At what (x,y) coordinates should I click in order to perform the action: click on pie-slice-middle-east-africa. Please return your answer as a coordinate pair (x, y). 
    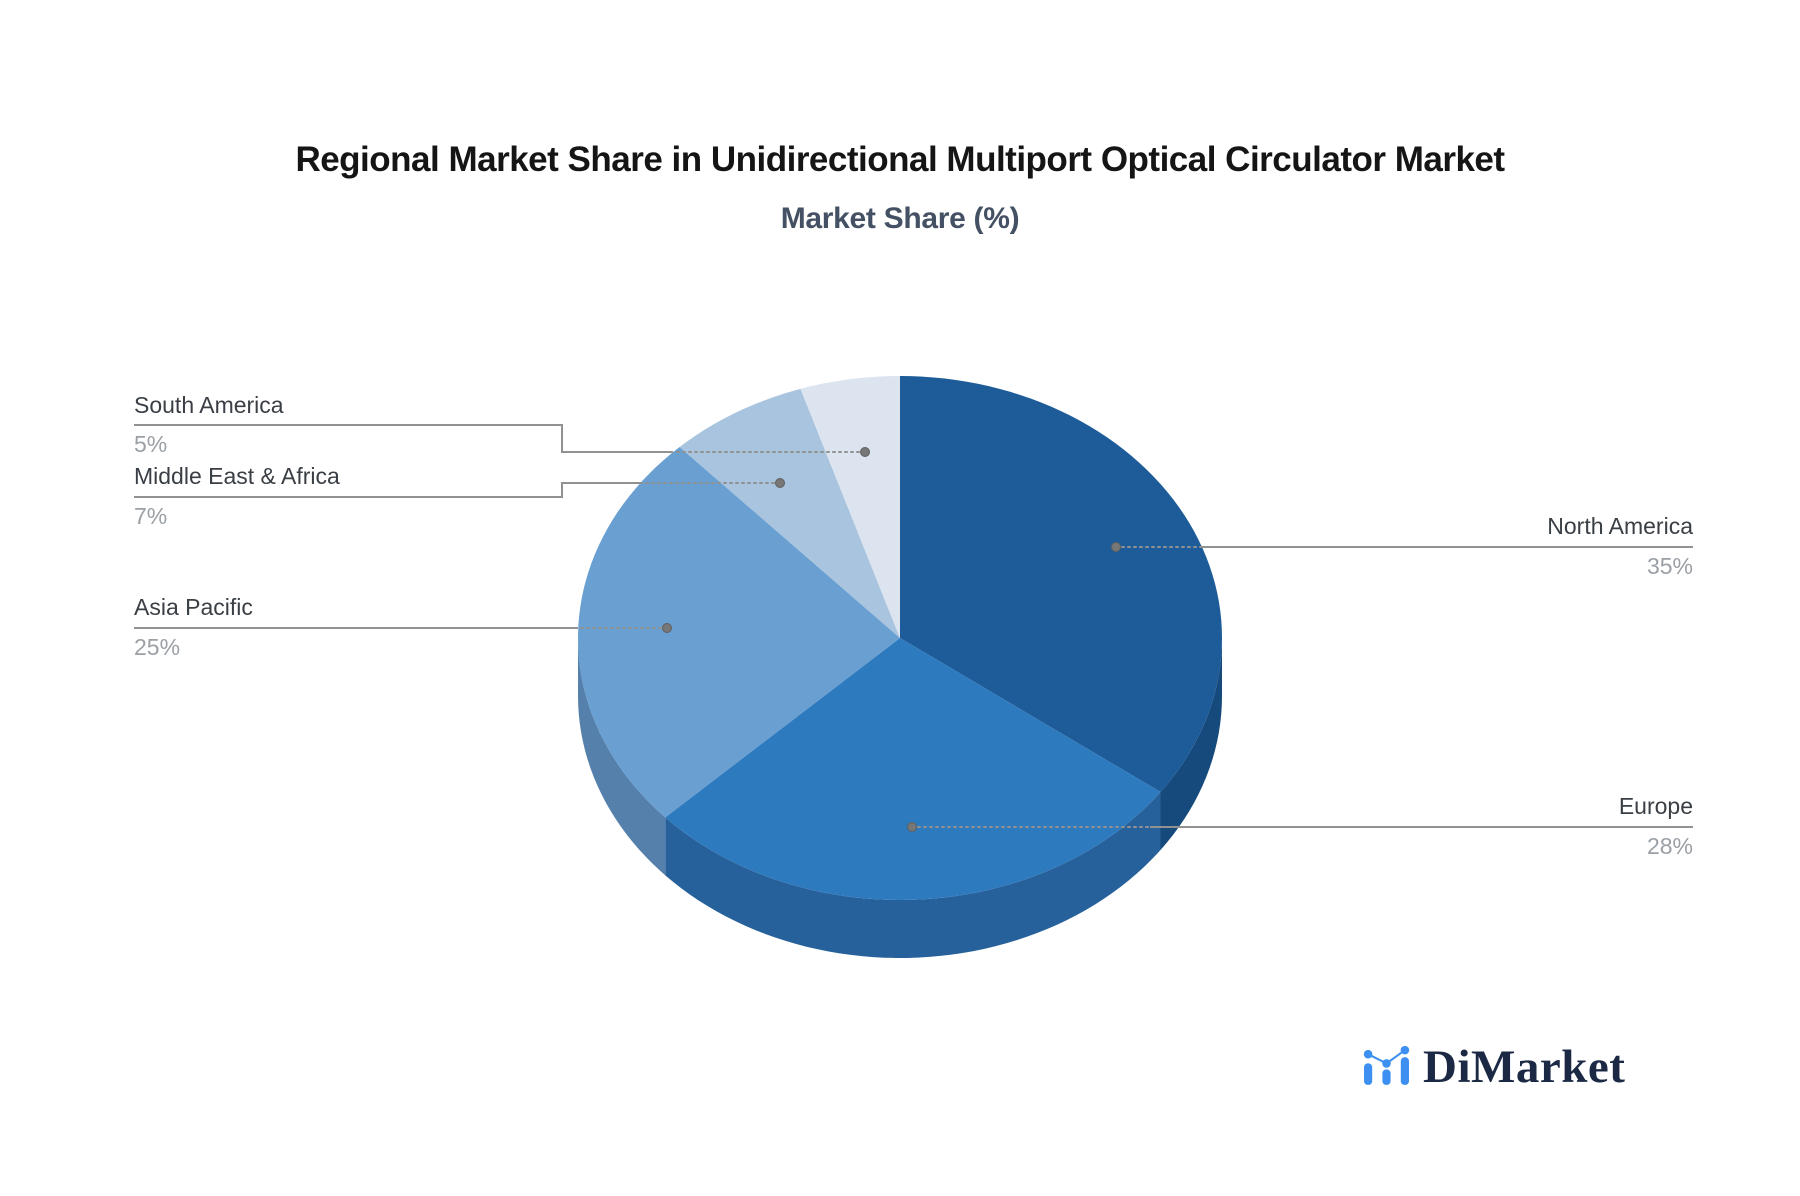
    Looking at the image, I should click on (789, 513).